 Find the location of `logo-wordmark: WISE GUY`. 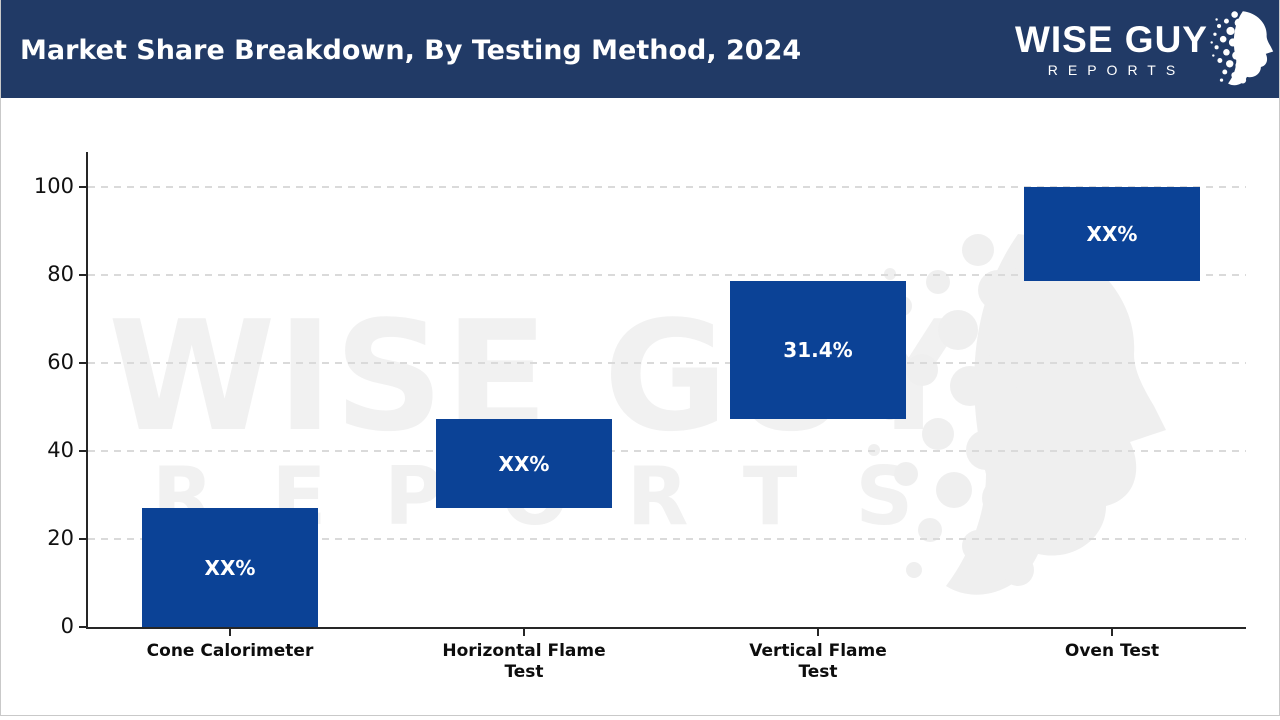

logo-wordmark: WISE GUY is located at coordinates (1111, 39).